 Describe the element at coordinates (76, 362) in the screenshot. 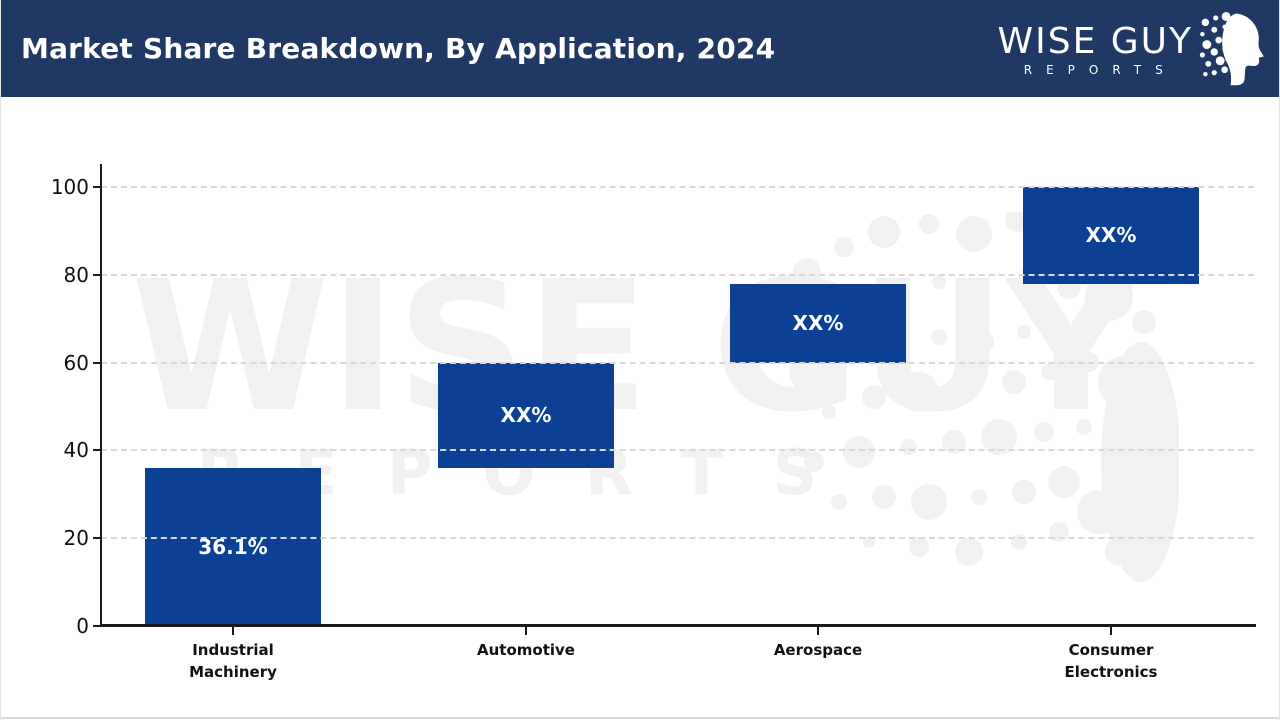

I see `y-tick-label: 60` at that location.